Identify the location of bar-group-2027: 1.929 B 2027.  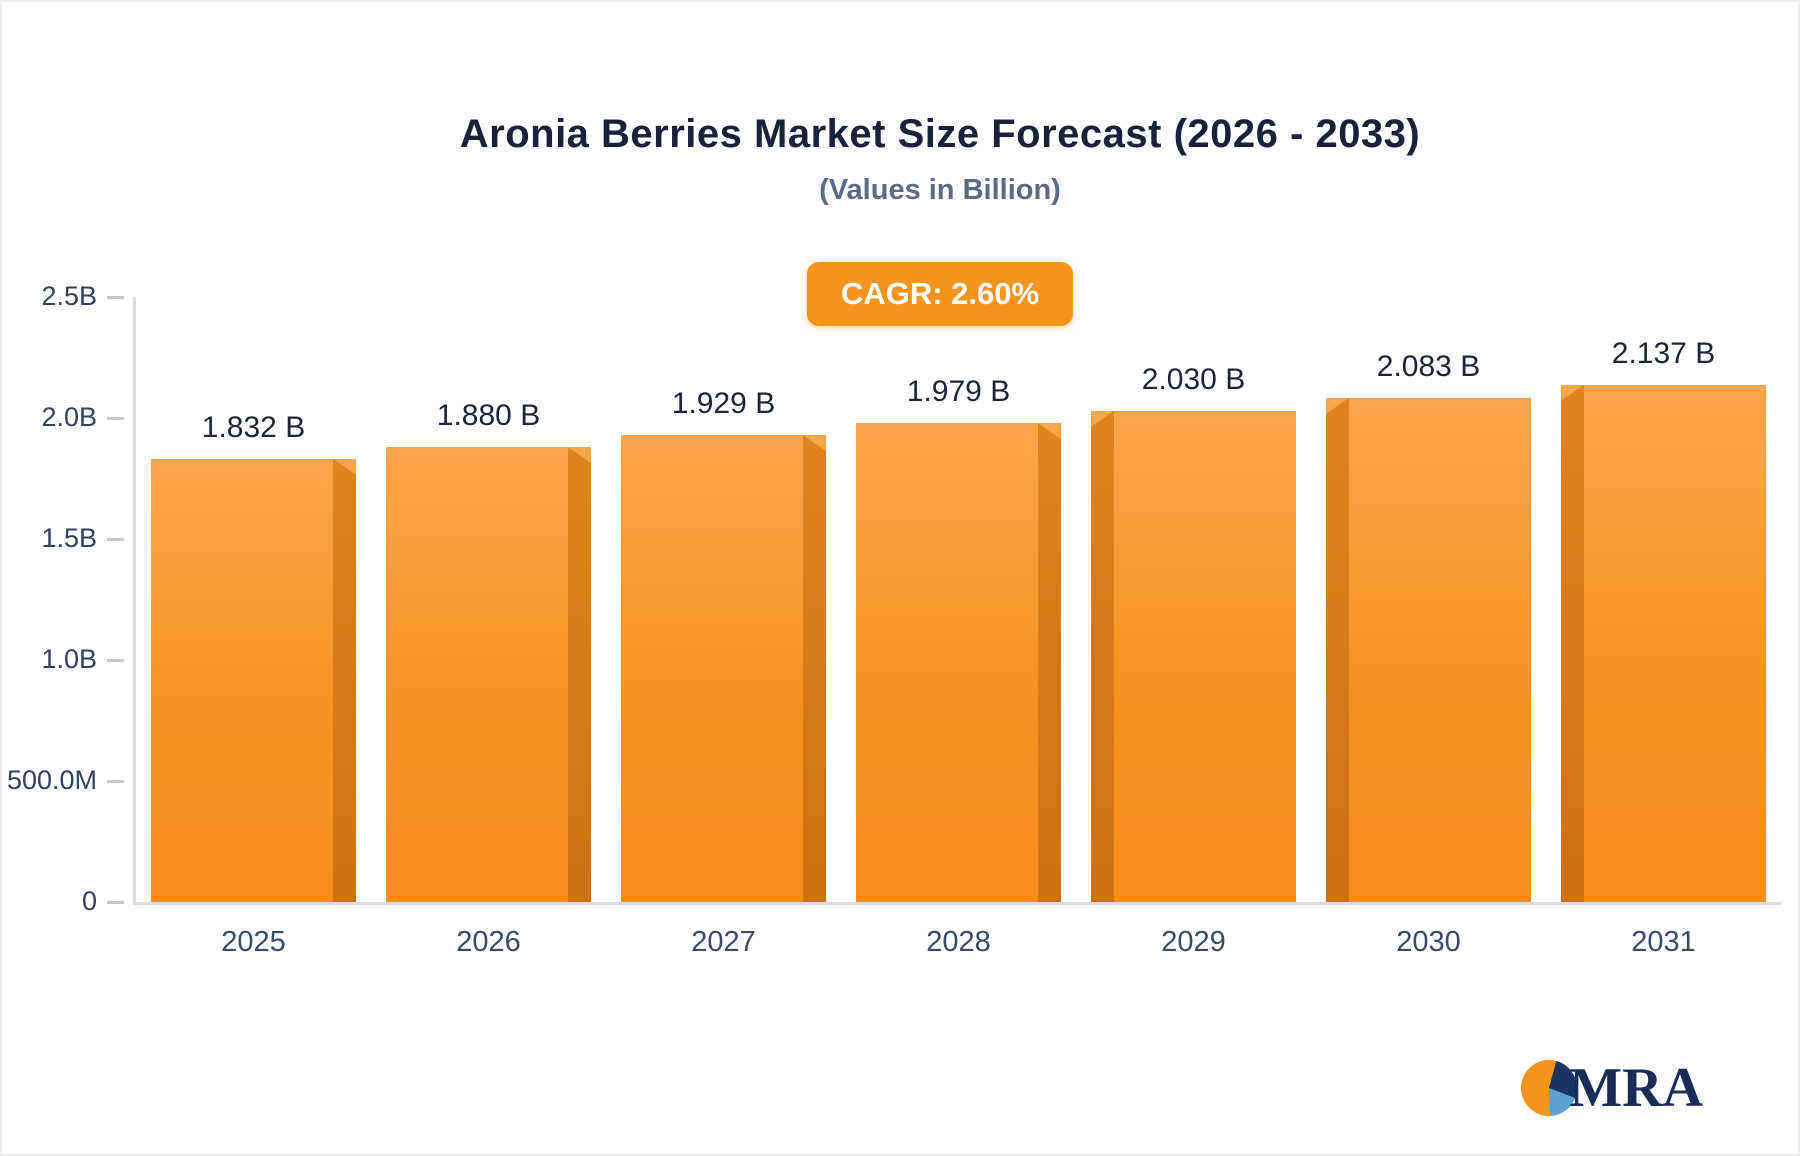
(723, 627).